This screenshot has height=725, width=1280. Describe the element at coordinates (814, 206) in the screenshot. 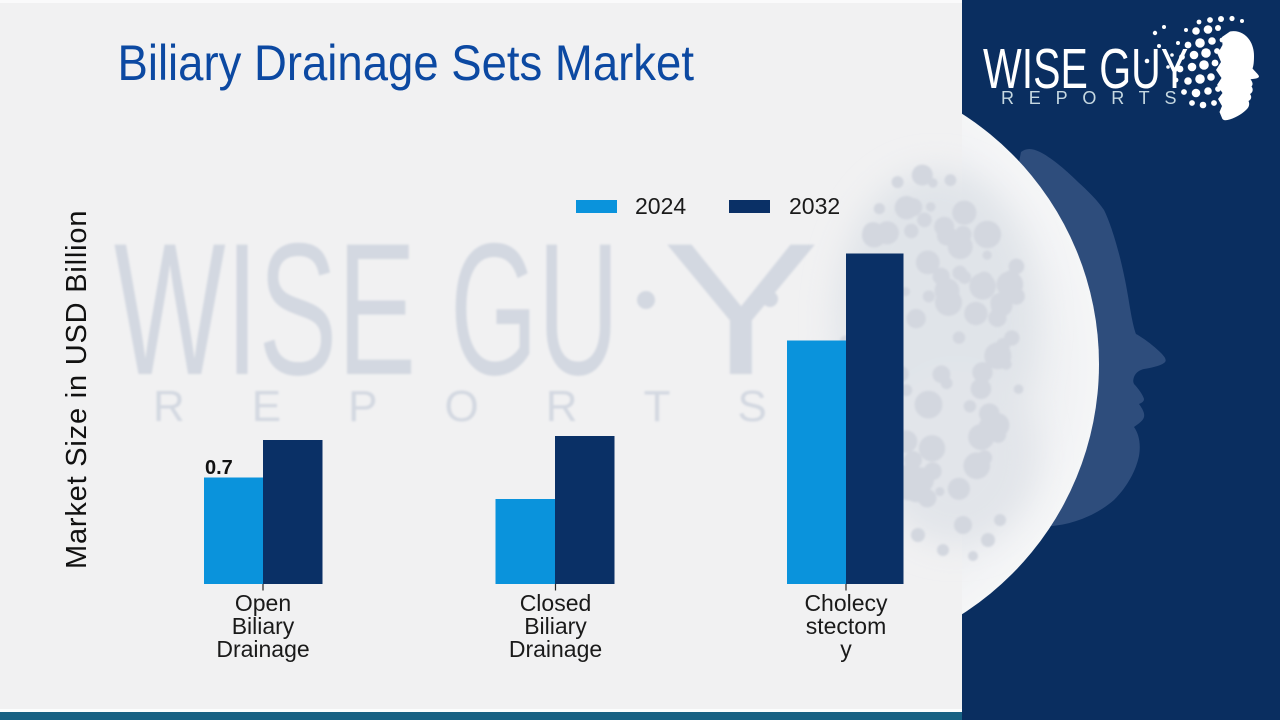

I see `svg-text: 2032` at that location.